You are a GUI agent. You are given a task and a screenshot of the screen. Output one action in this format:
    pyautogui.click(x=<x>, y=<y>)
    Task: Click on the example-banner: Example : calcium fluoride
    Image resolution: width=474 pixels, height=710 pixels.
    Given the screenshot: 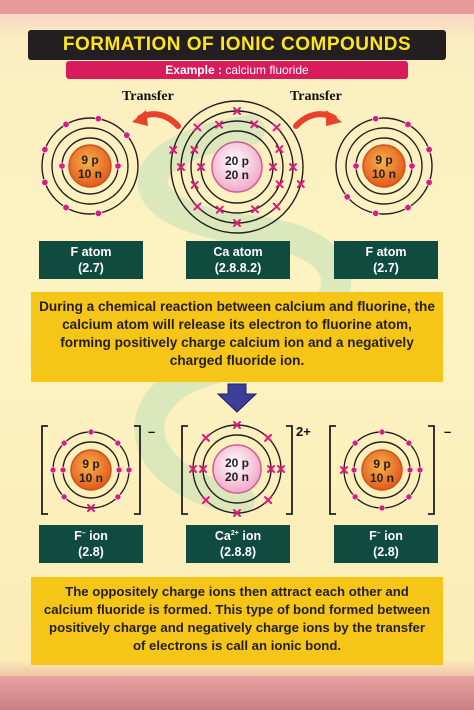 What is the action you would take?
    pyautogui.click(x=237, y=70)
    